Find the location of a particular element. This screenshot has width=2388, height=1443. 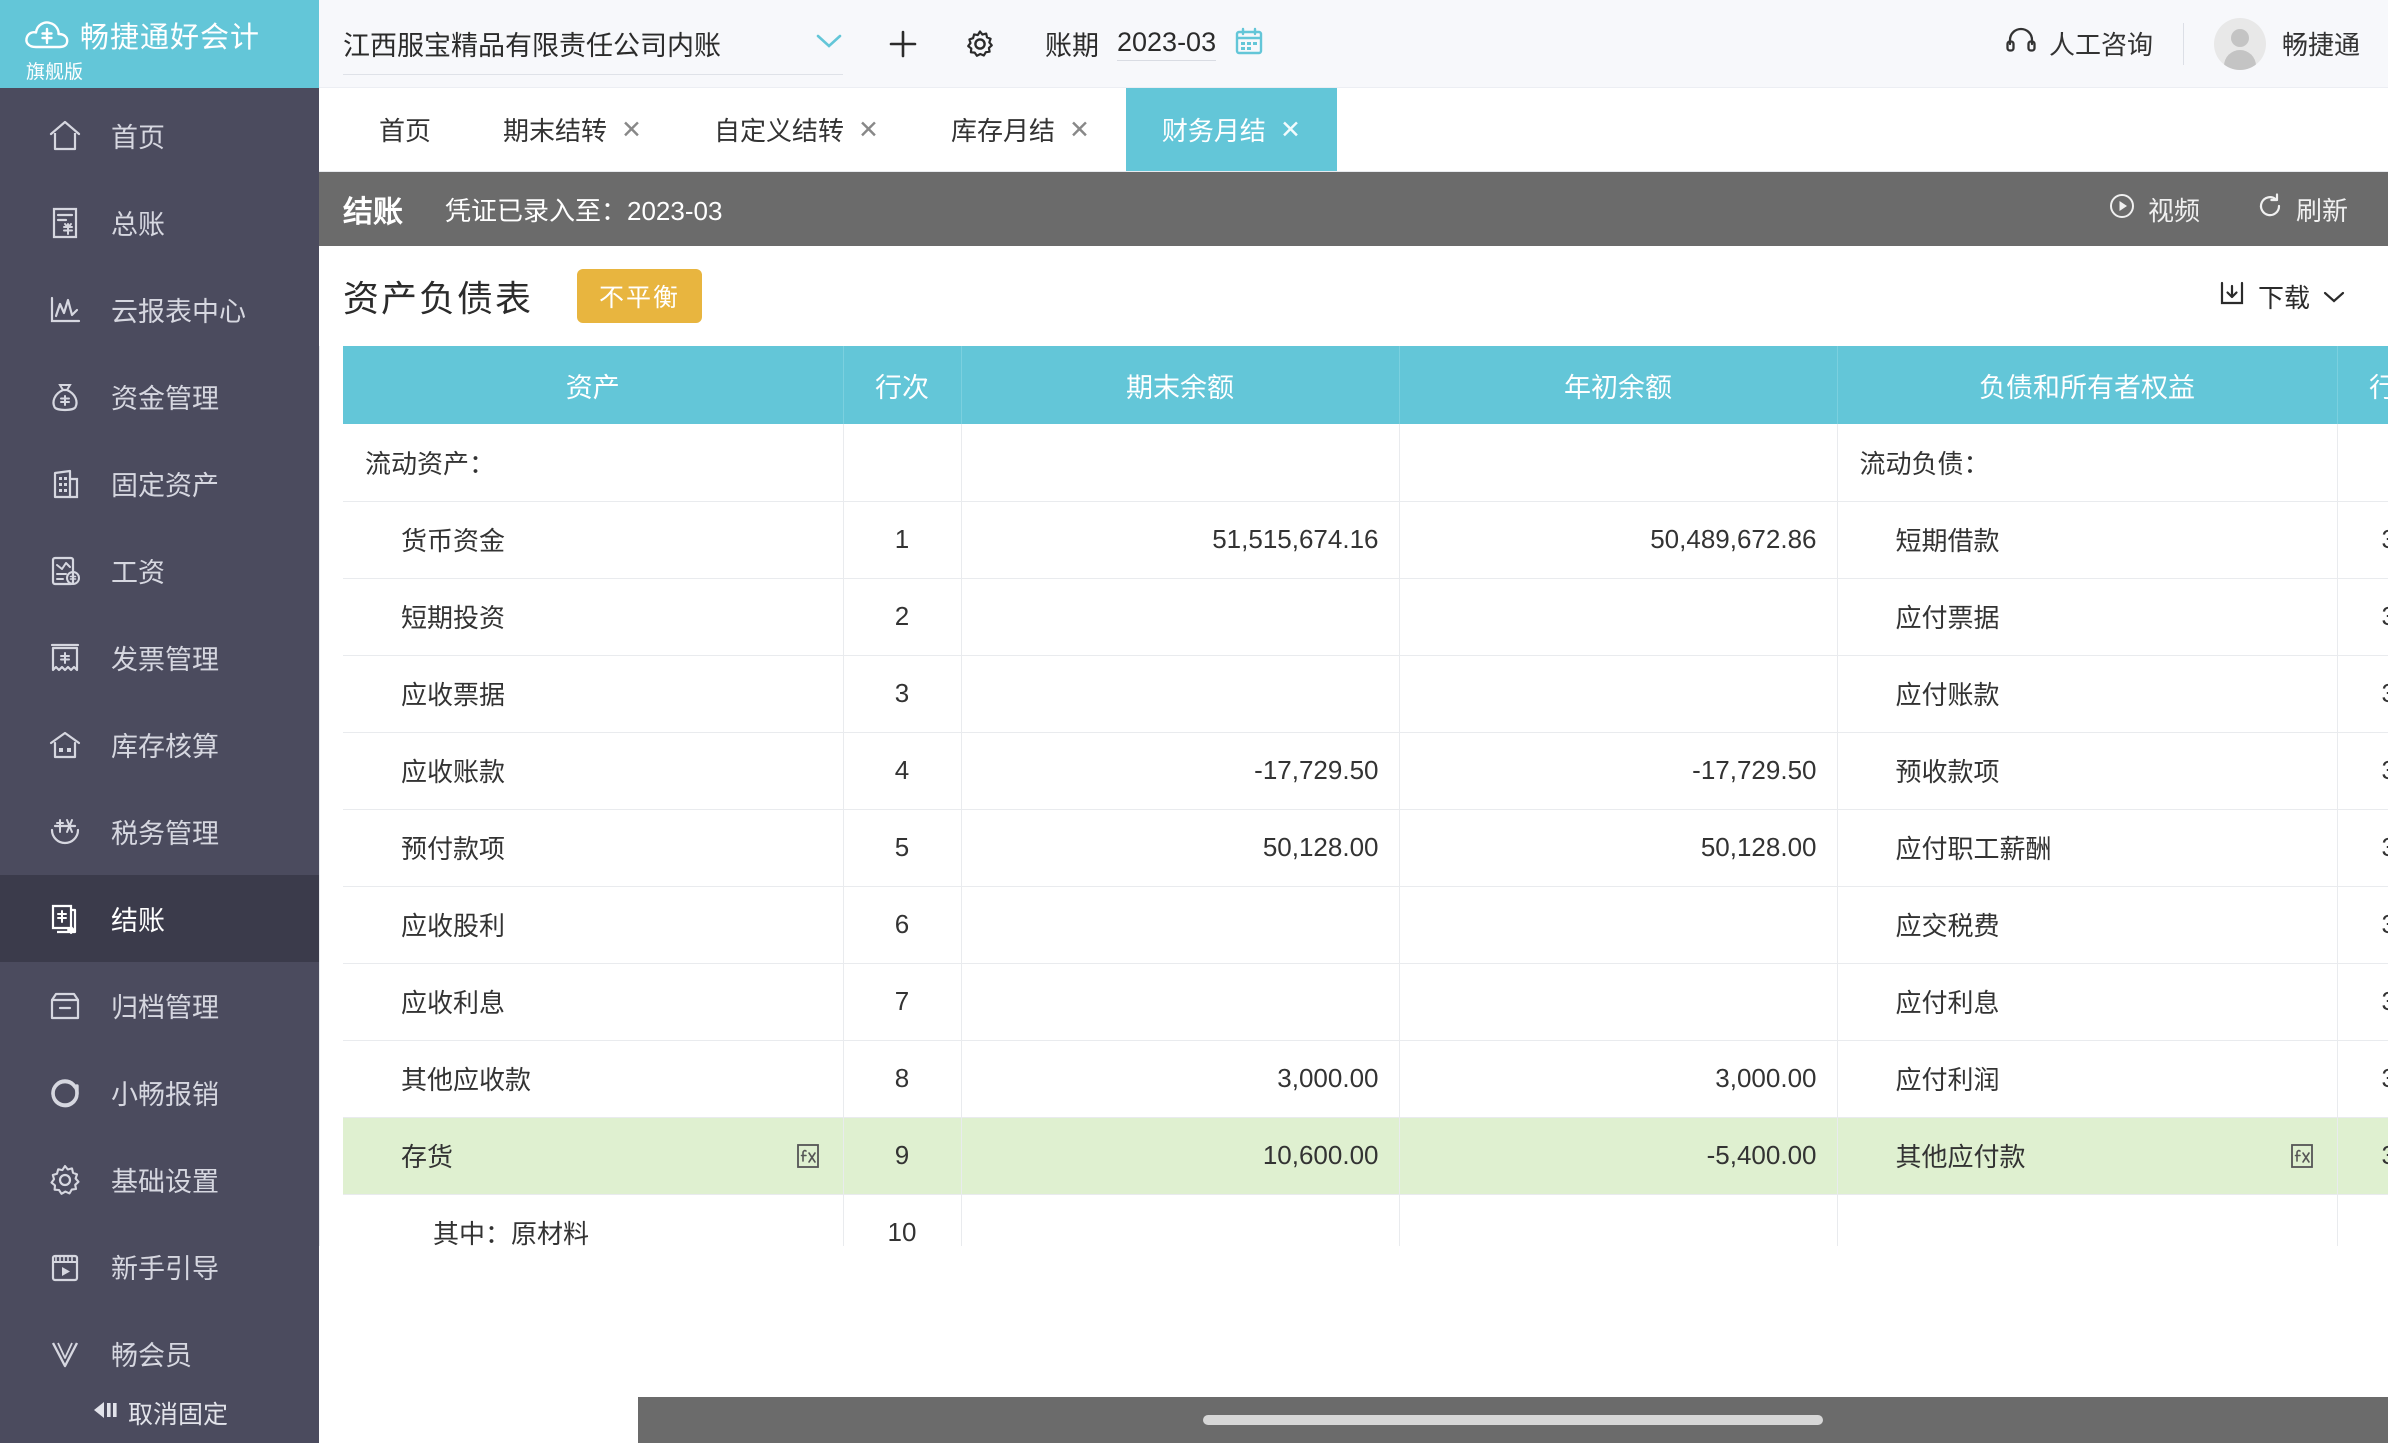

tab-3: 库存月结 ✕ is located at coordinates (1020, 129).